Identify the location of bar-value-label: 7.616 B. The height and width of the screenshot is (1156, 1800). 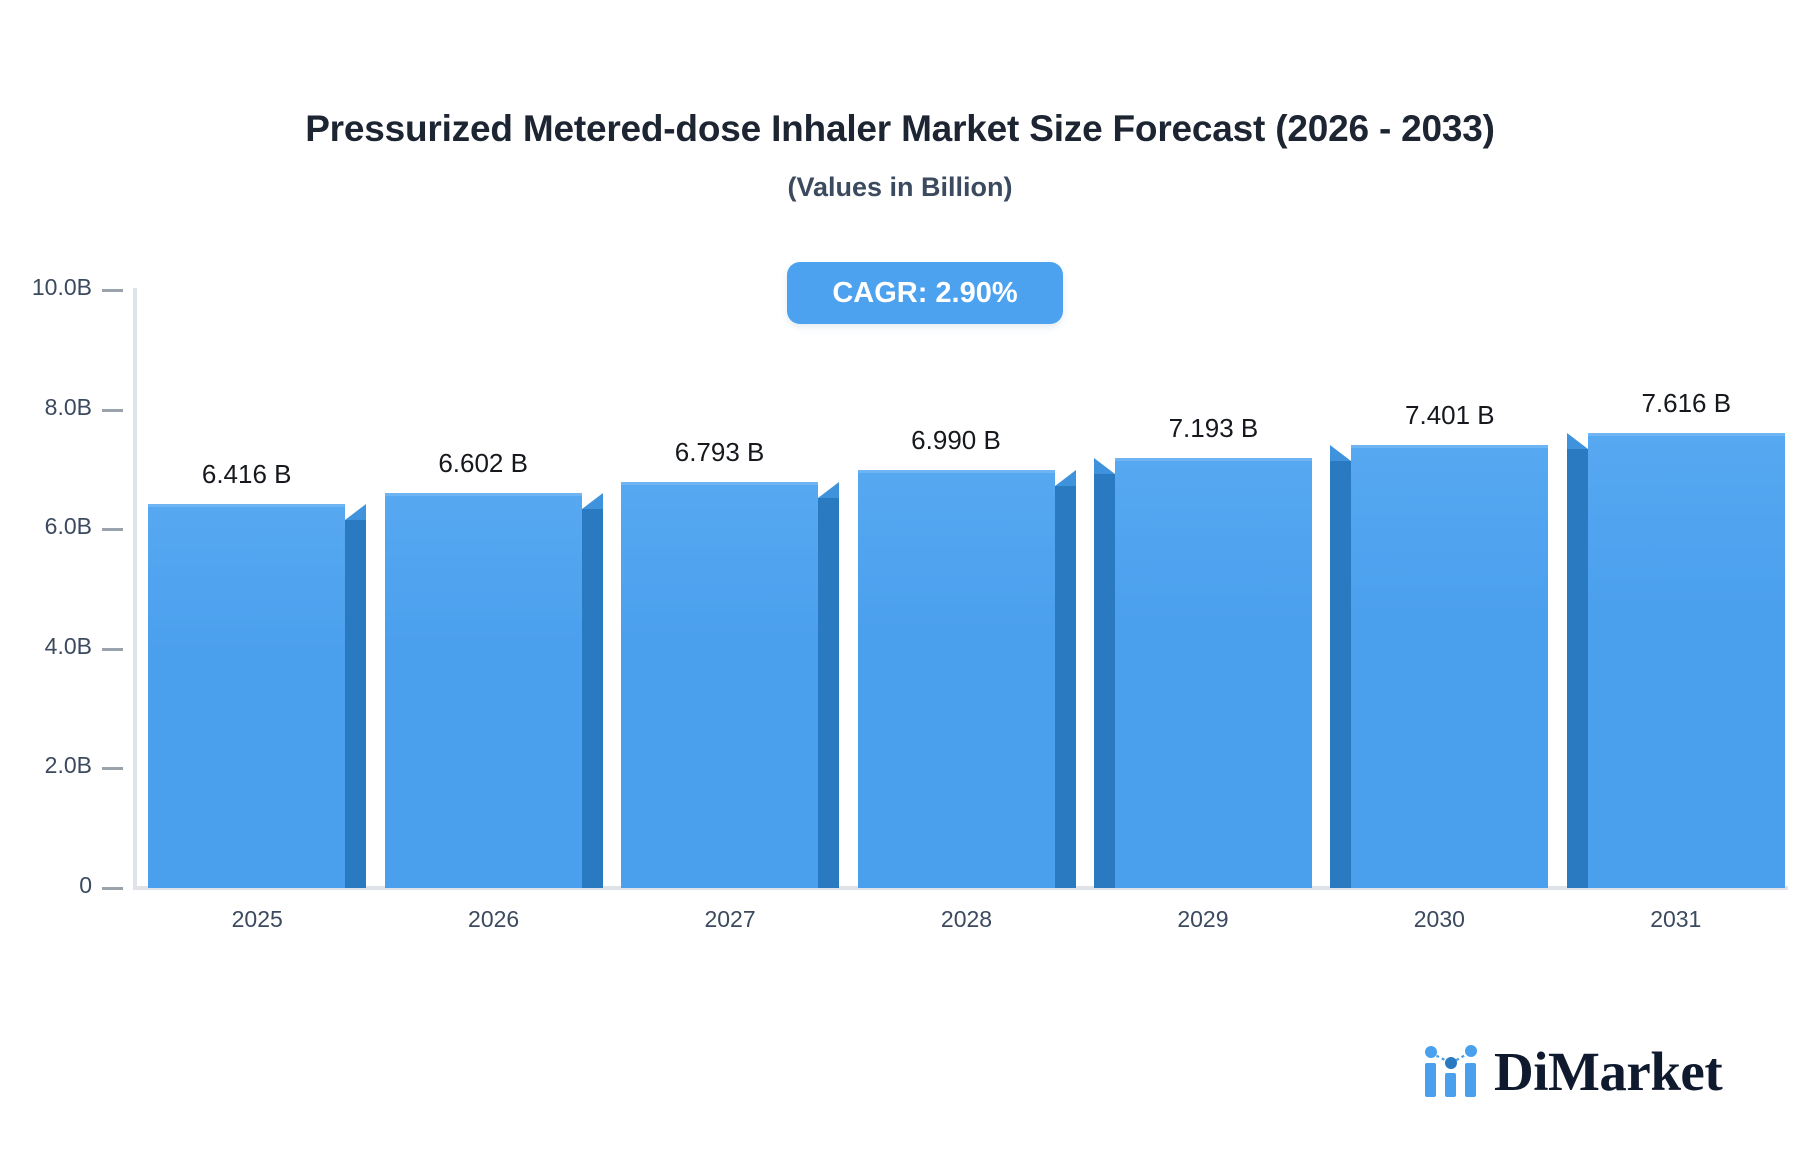
(1686, 402).